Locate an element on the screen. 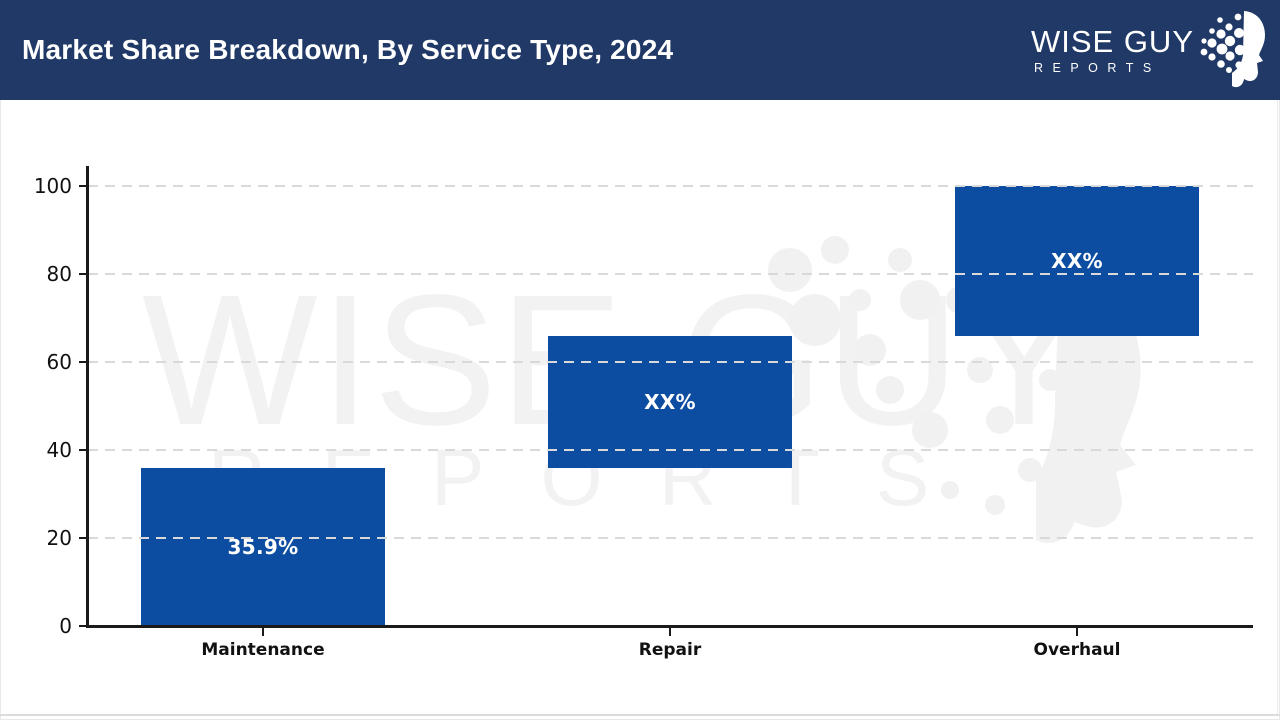  dotted-head-profile-icon is located at coordinates (1232, 49).